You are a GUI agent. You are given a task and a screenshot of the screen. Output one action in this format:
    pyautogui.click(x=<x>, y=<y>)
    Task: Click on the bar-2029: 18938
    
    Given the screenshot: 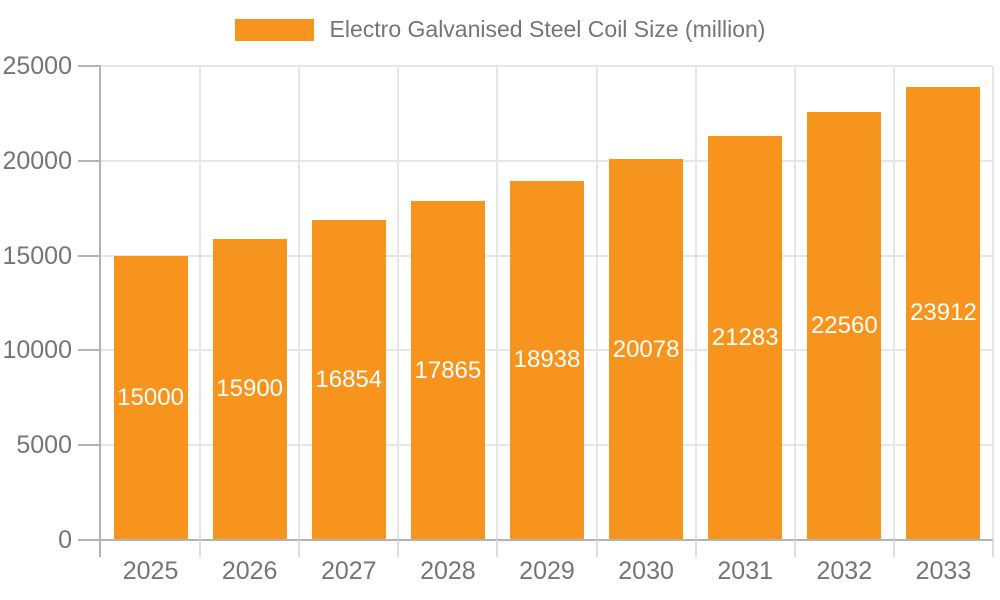 What is the action you would take?
    pyautogui.click(x=547, y=360)
    